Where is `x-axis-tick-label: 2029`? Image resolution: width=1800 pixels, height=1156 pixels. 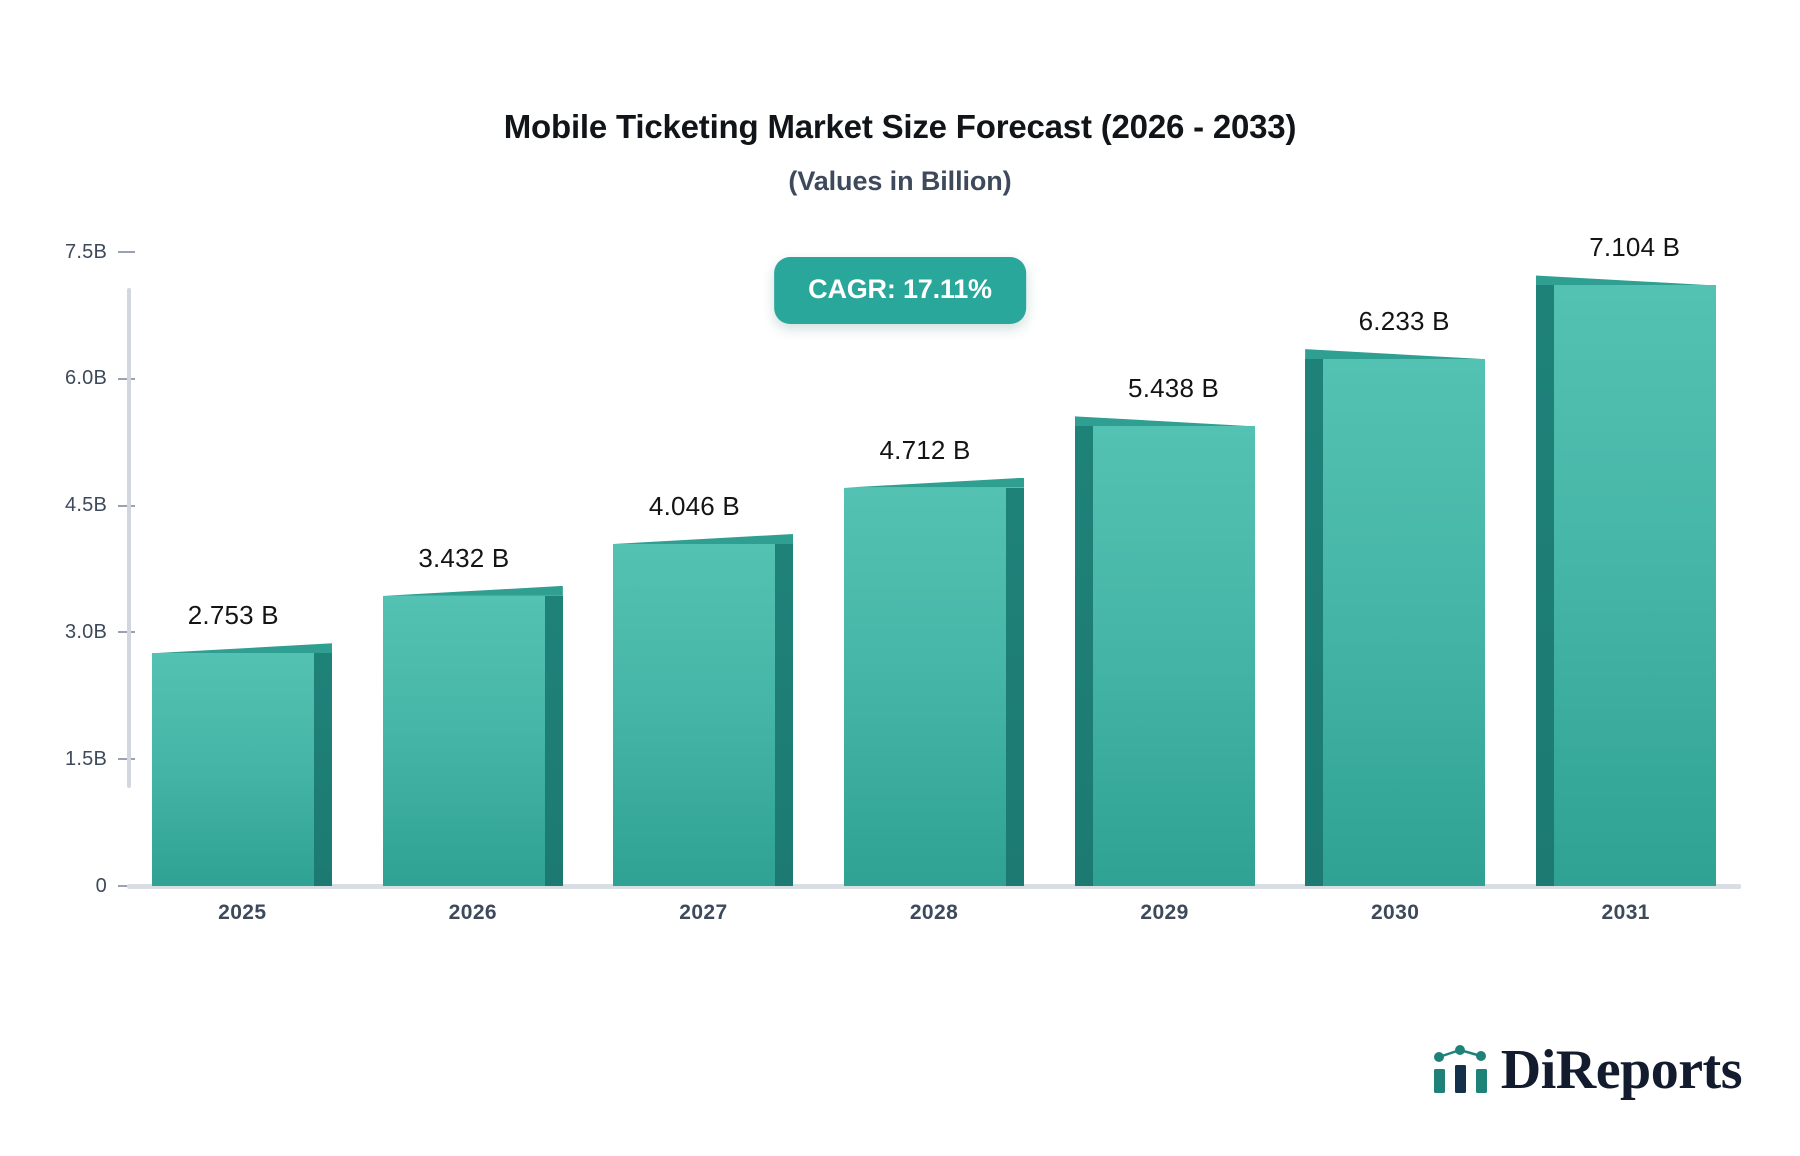 x-axis-tick-label: 2029 is located at coordinates (1164, 912).